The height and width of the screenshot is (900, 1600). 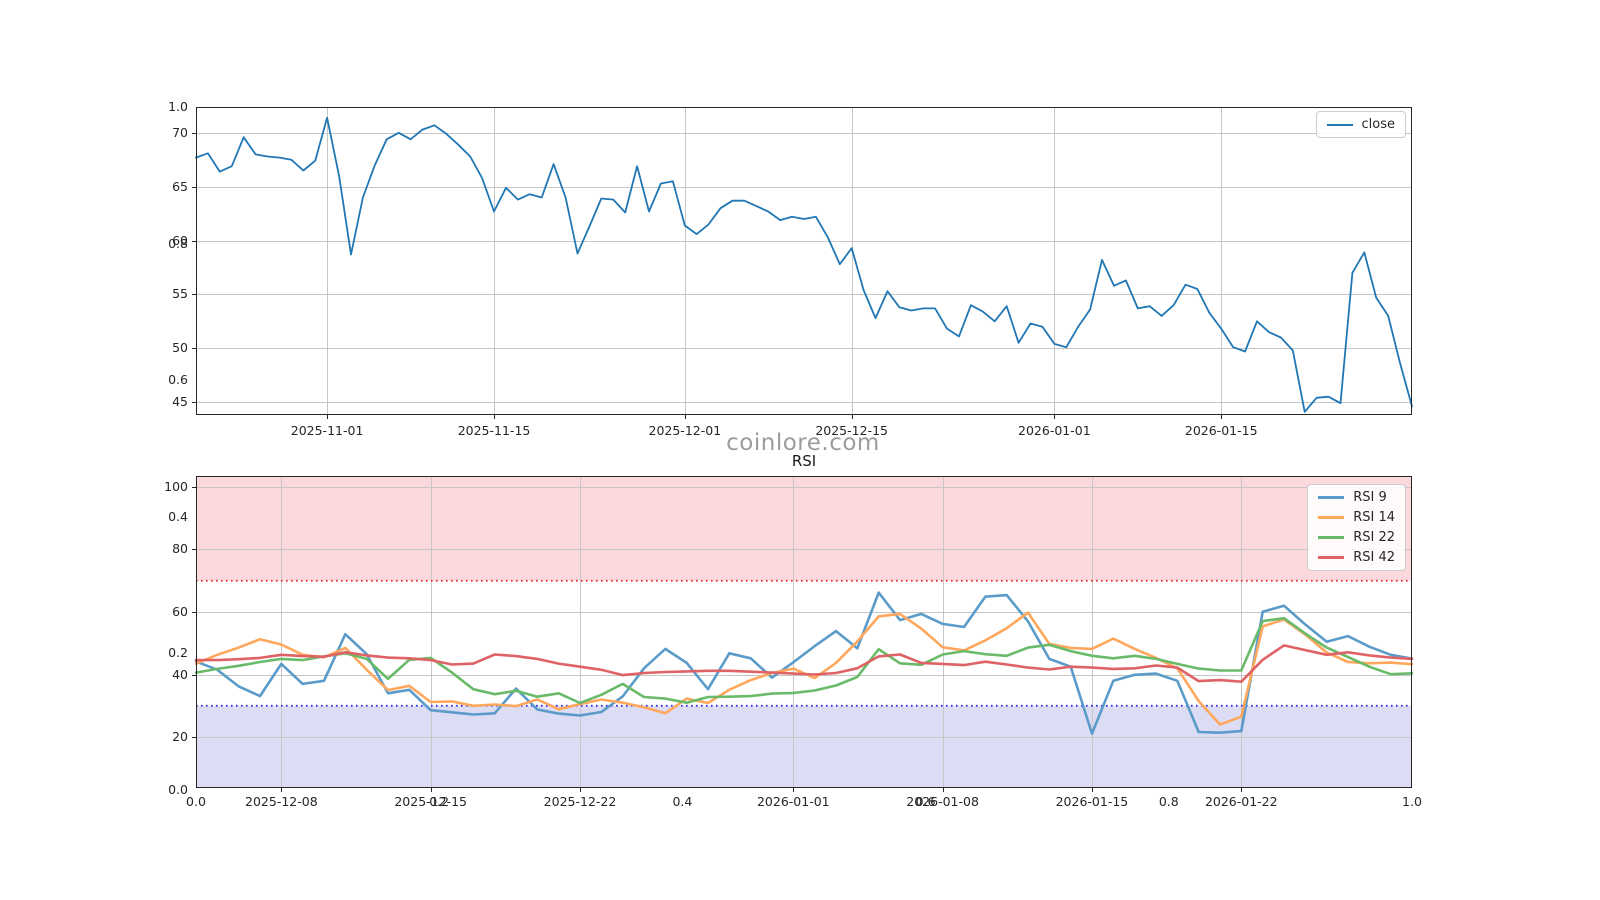 I want to click on x-tick-label: 2026-01-22, so click(x=1241, y=801).